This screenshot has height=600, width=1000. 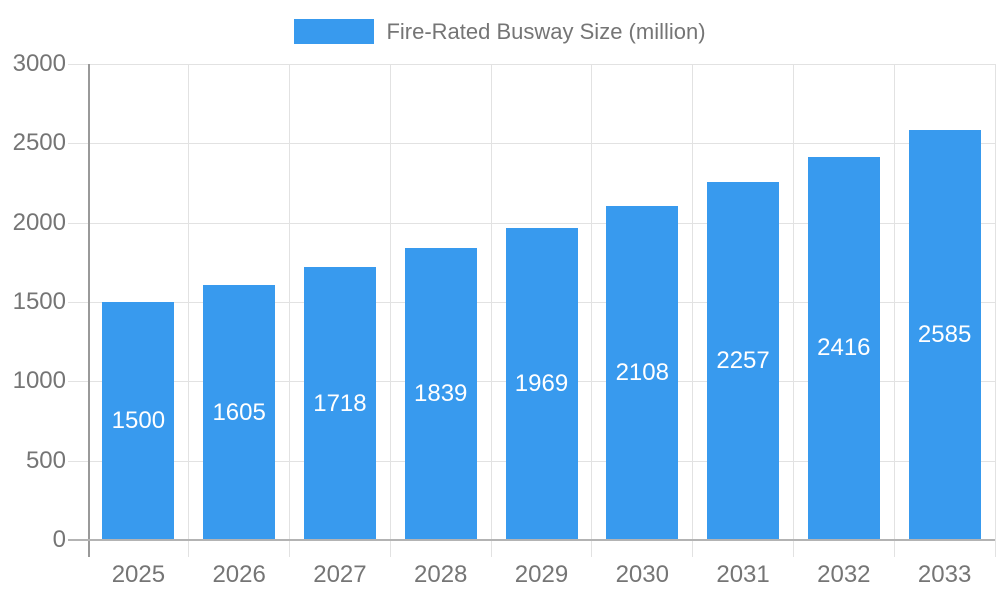 I want to click on bar-value-label: 1605, so click(x=239, y=412).